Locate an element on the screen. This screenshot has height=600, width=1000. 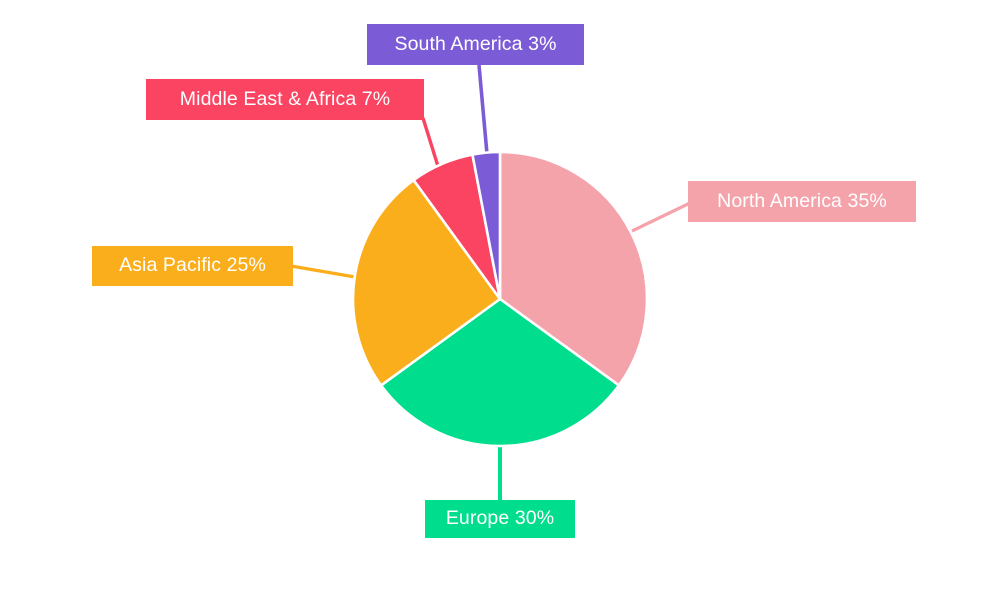
pie-label-north-america: North America 35% is located at coordinates (802, 201).